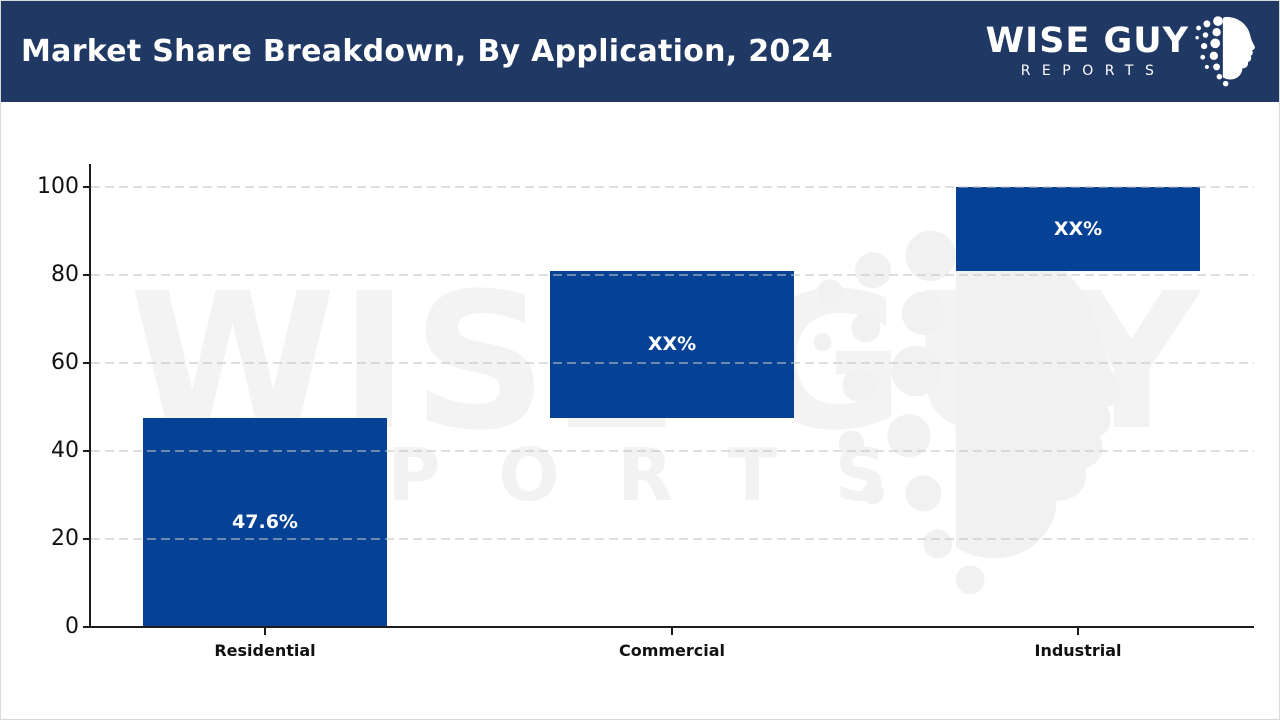 The height and width of the screenshot is (720, 1280). What do you see at coordinates (967, 412) in the screenshot?
I see `watermark-head-icon` at bounding box center [967, 412].